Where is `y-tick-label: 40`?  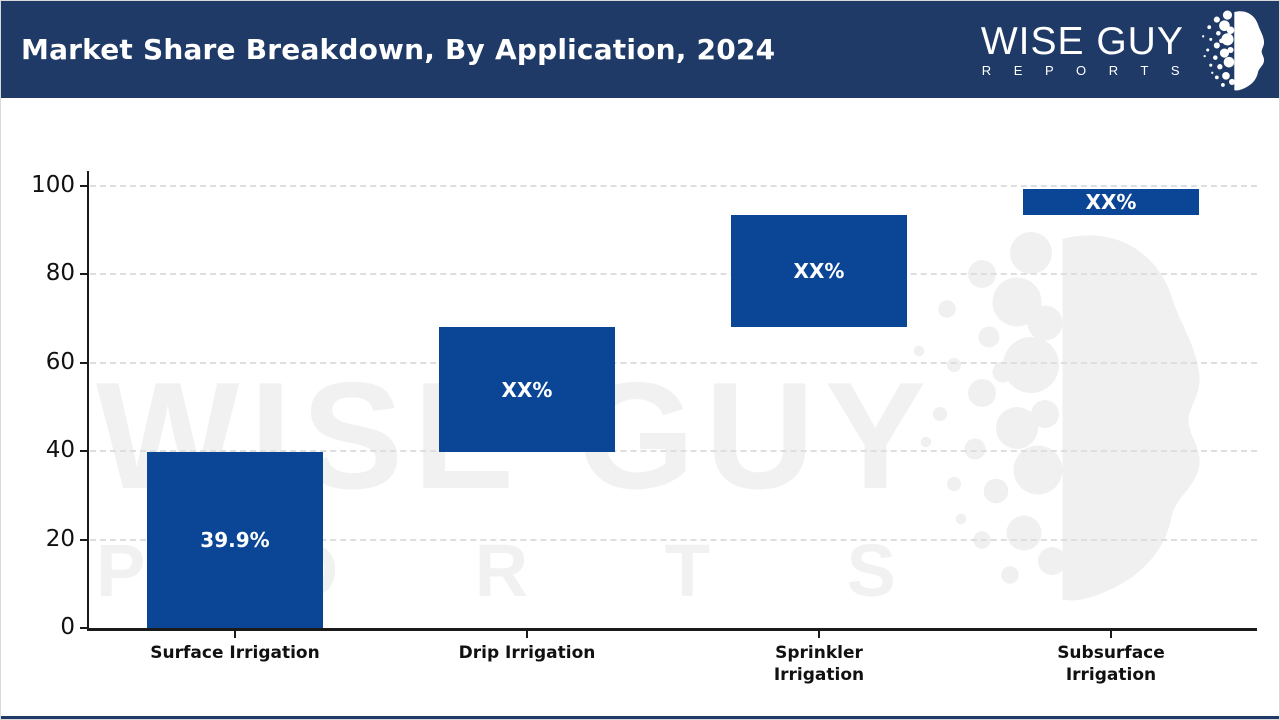 y-tick-label: 40 is located at coordinates (60, 450).